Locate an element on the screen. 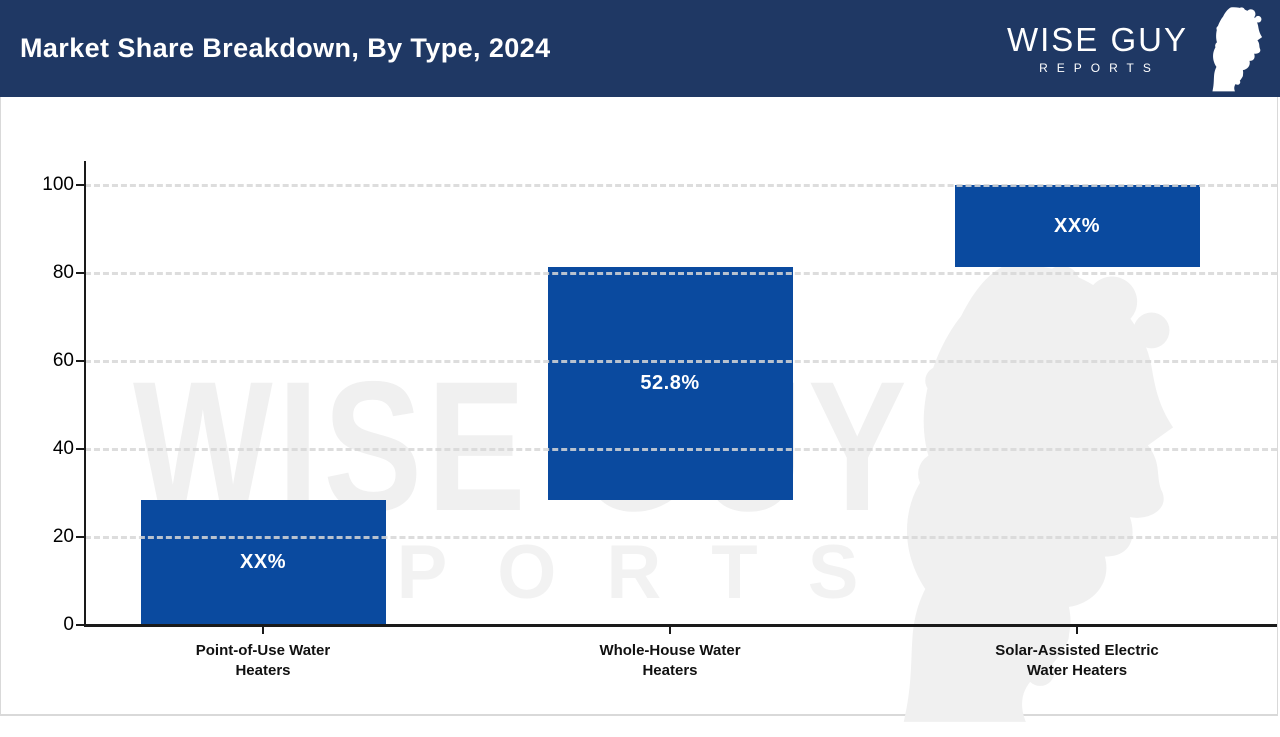  x-axis-category-label: Solar-Assisted Electric Water Heaters is located at coordinates (1077, 660).